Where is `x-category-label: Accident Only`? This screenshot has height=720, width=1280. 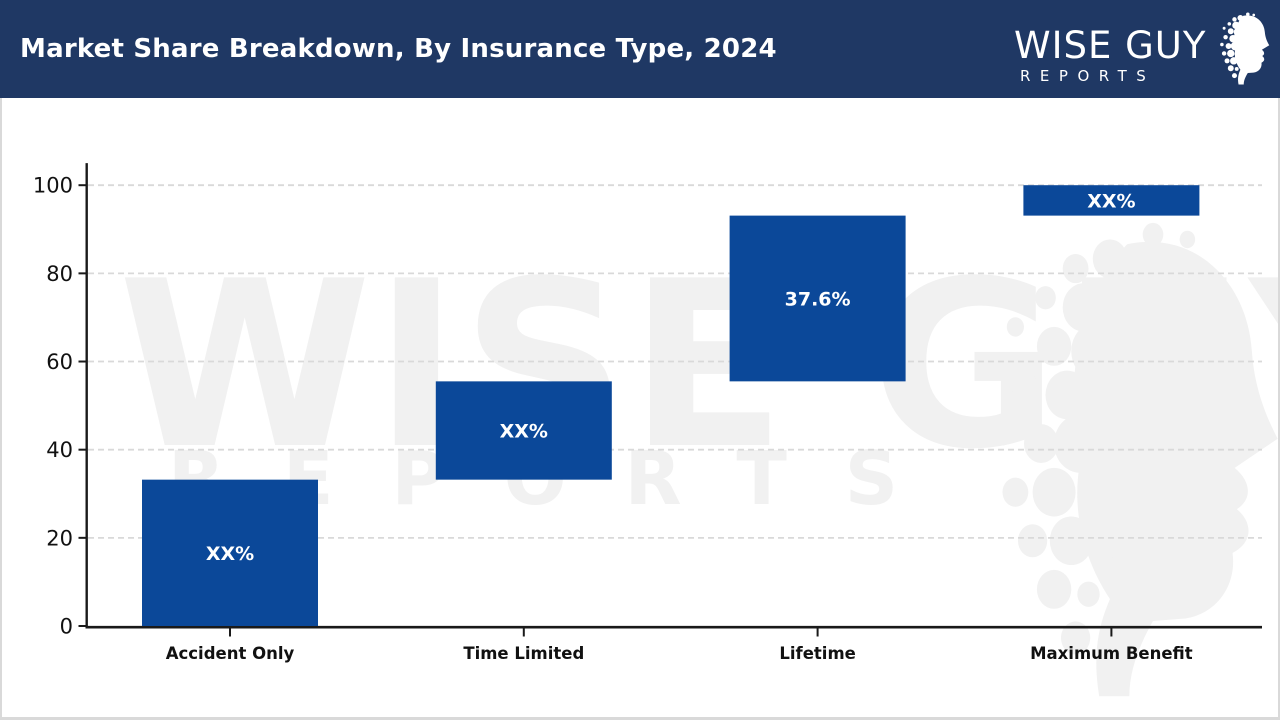 x-category-label: Accident Only is located at coordinates (230, 653).